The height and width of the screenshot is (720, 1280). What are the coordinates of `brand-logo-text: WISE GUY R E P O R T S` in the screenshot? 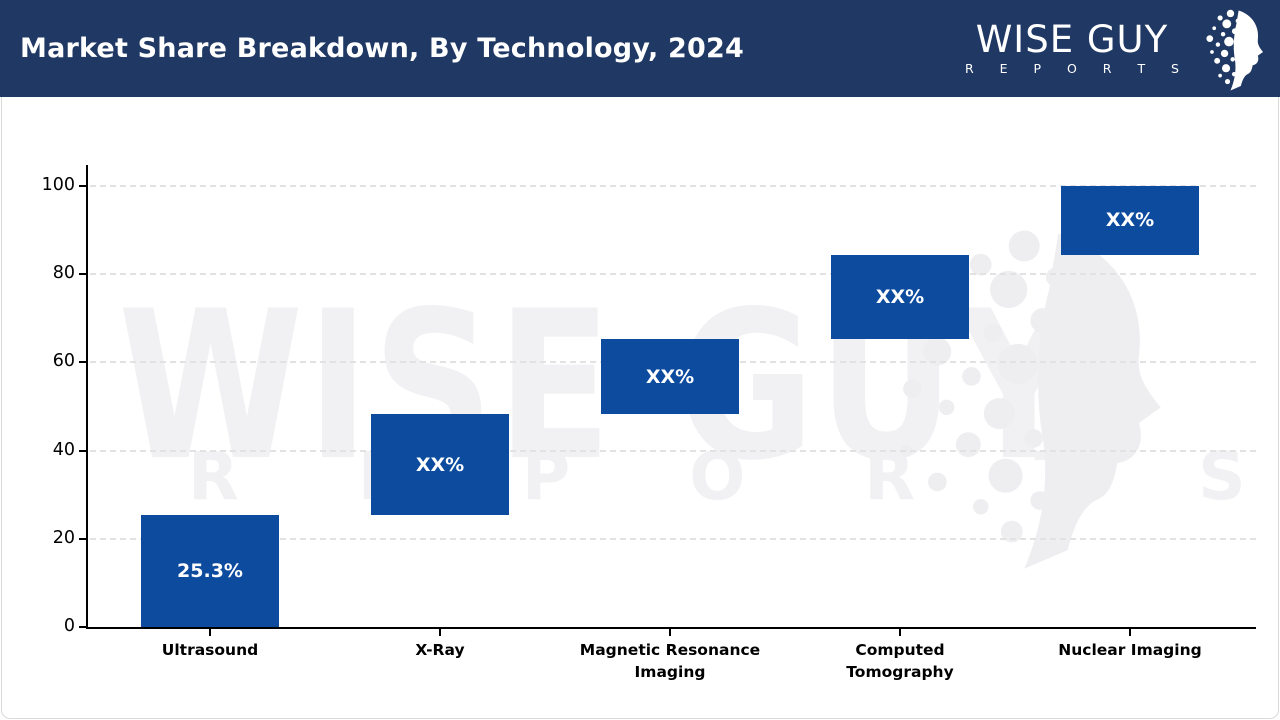 It's located at (1072, 48).